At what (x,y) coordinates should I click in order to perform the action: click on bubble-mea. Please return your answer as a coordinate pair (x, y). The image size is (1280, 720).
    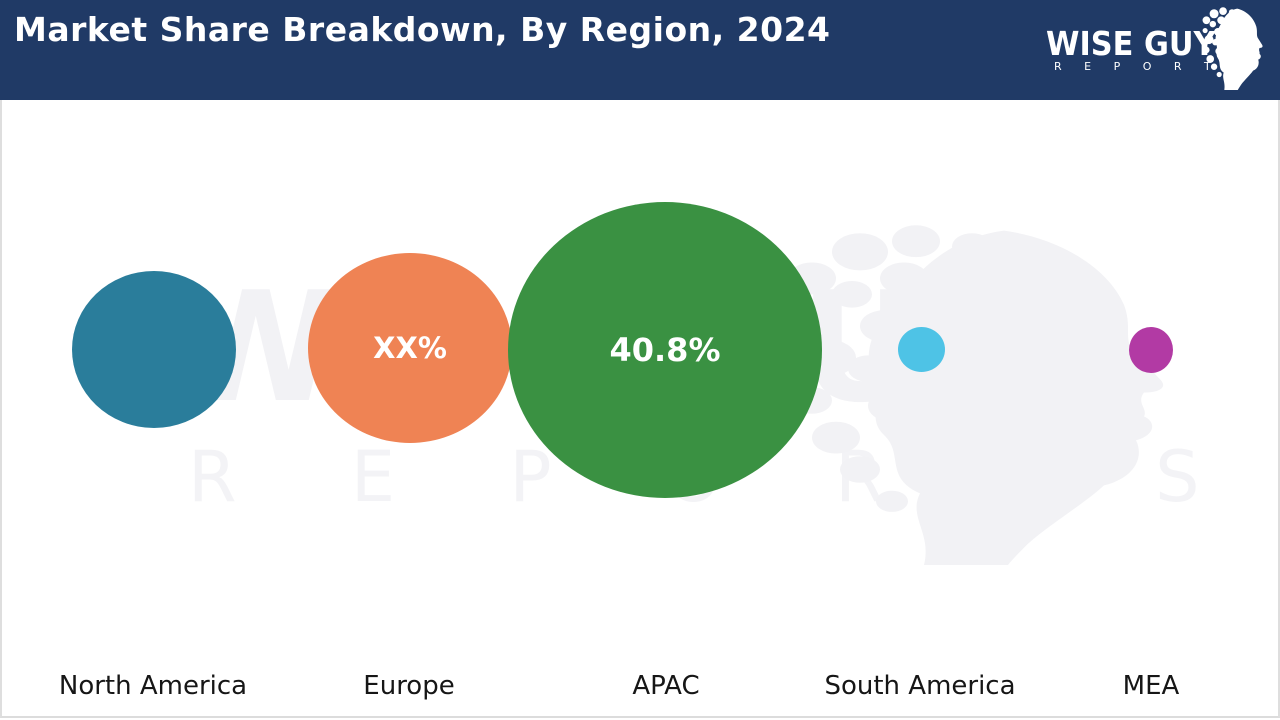
    Looking at the image, I should click on (1151, 350).